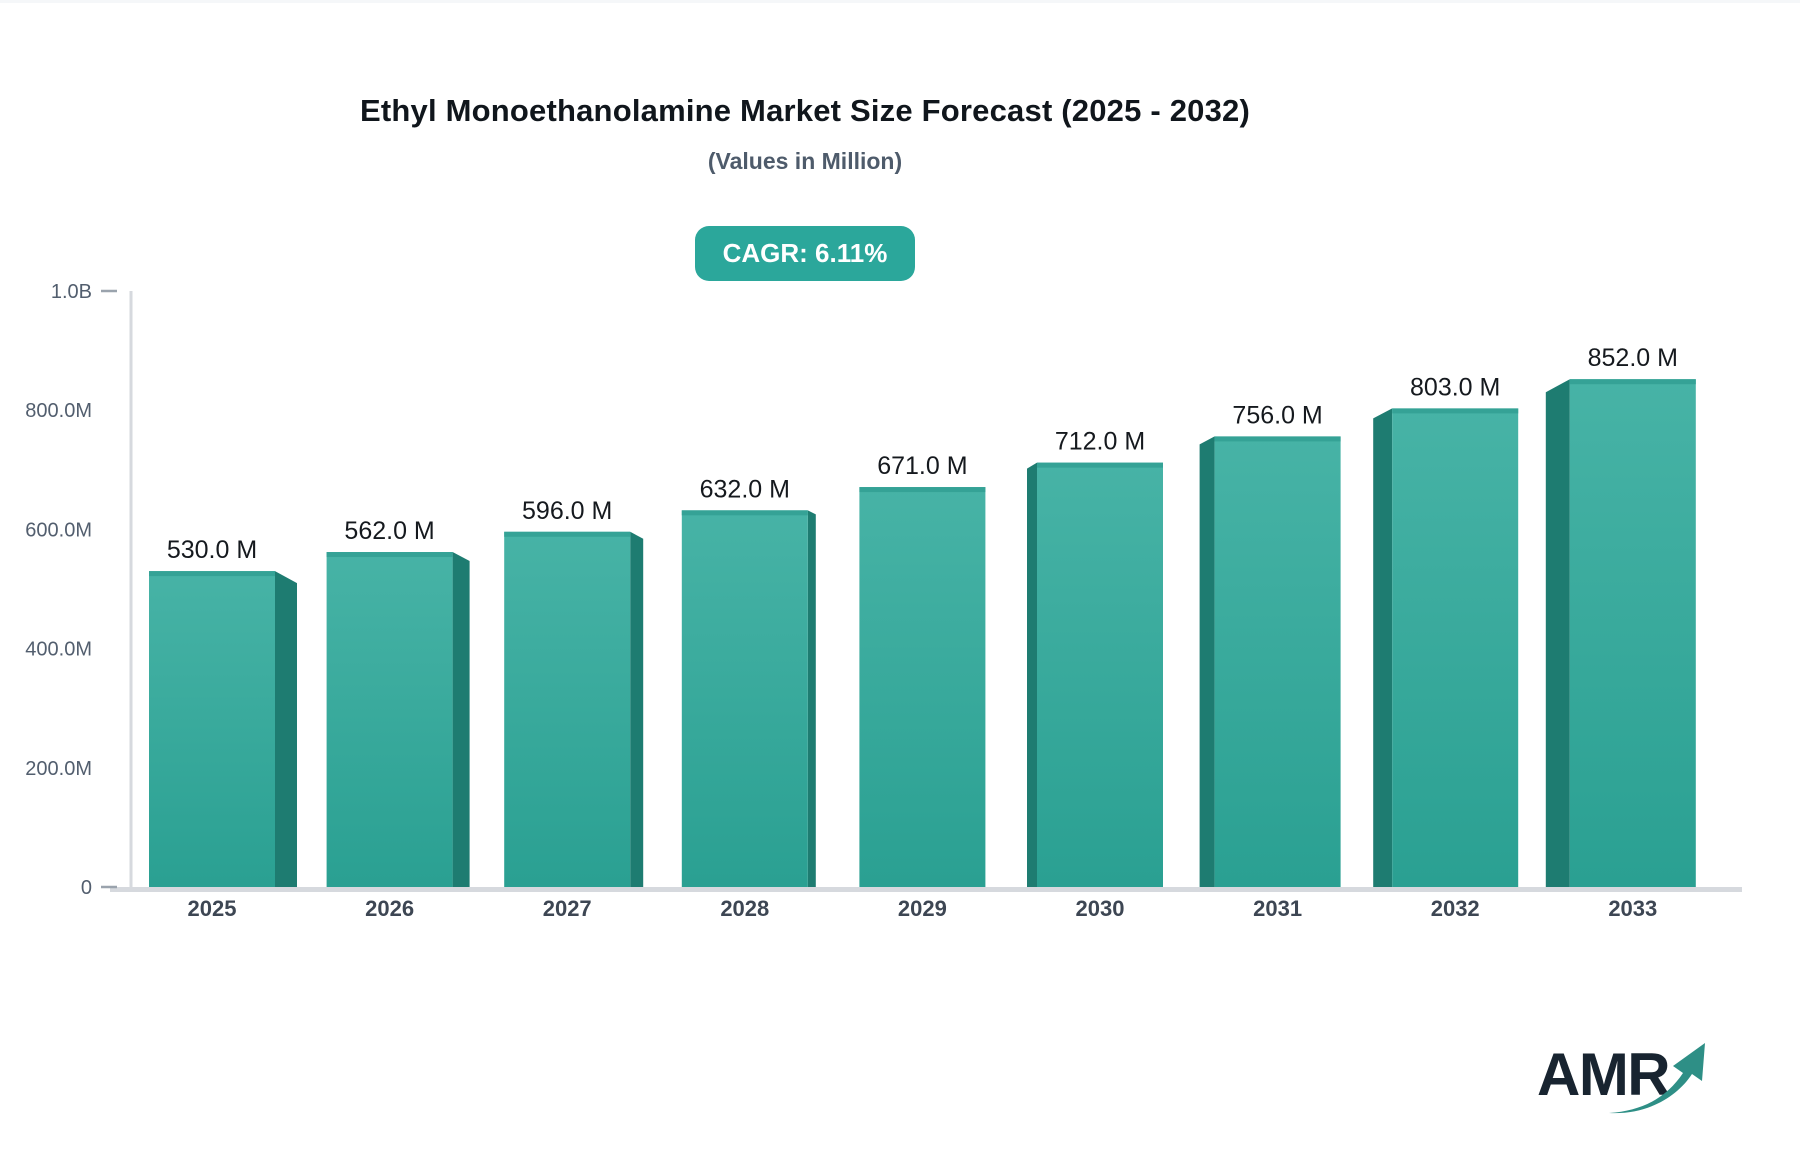 Image resolution: width=1800 pixels, height=1156 pixels. Describe the element at coordinates (86, 888) in the screenshot. I see `y-axis-tick-label: 0` at that location.